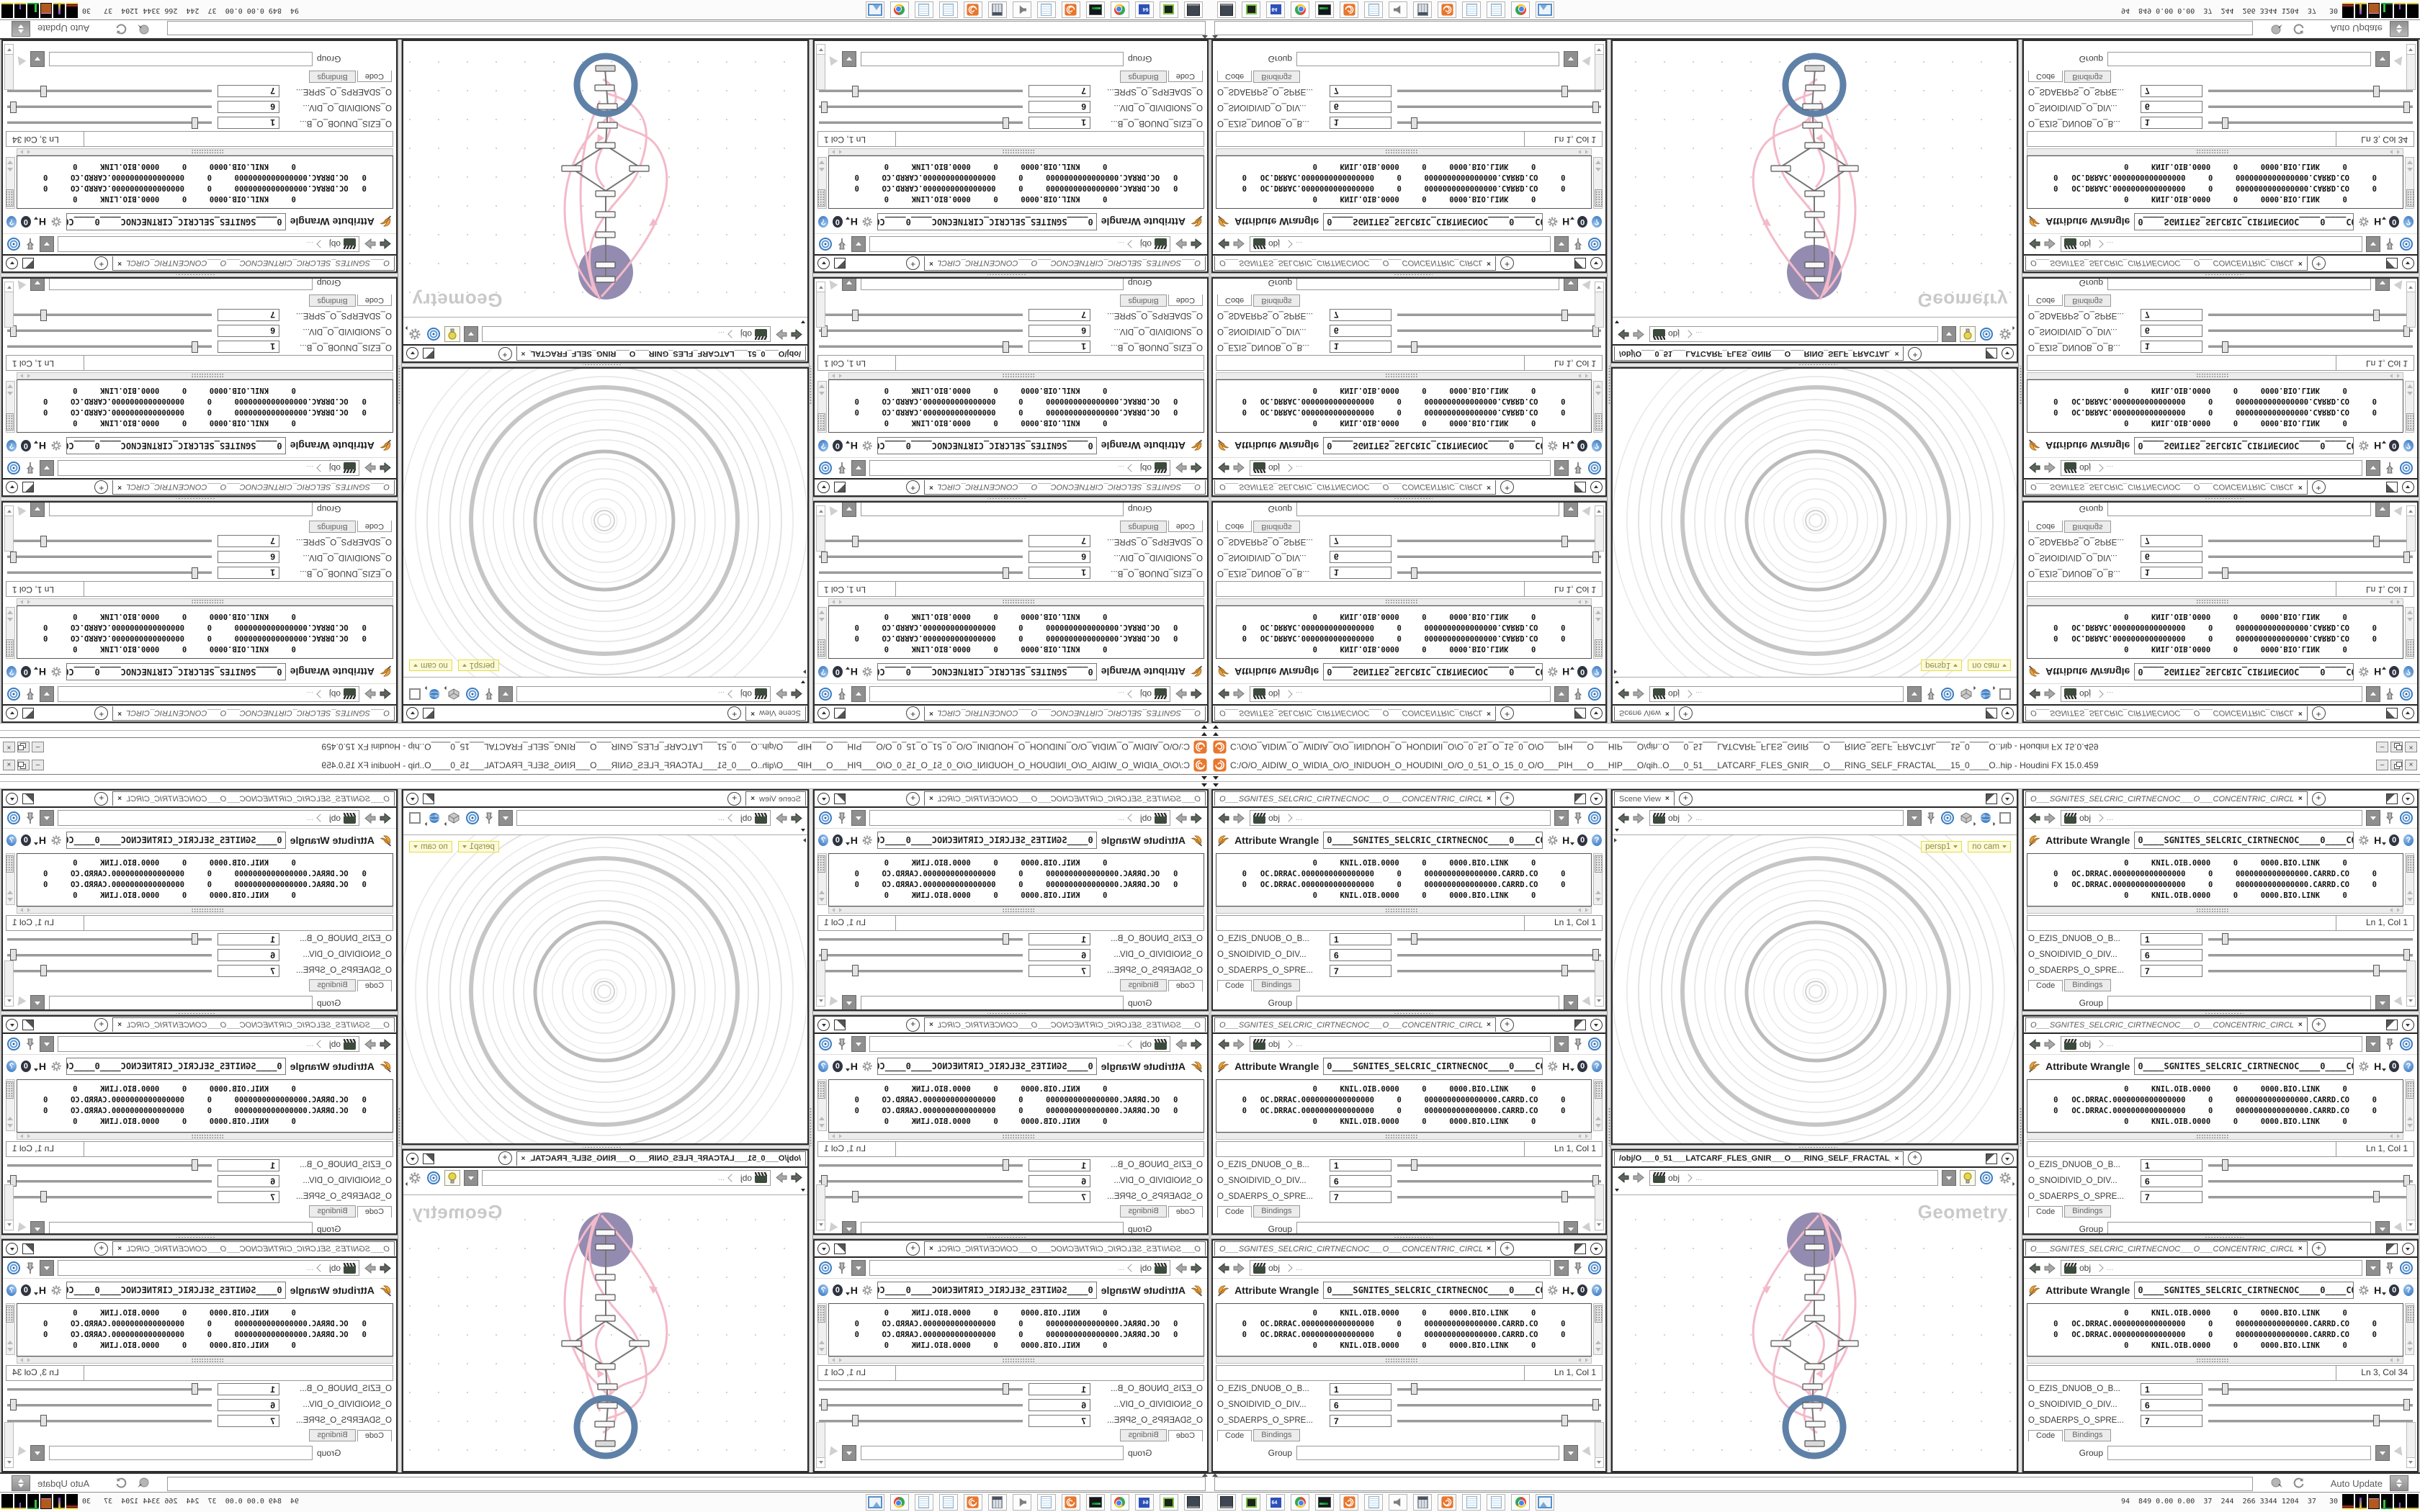  I want to click on scene-viewport: persp1 no cam, so click(1815, 522).